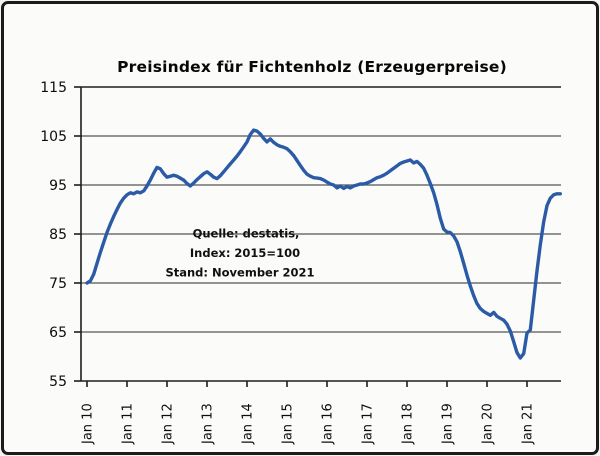  I want to click on source-annotation-line-3: Stand: November 2021, so click(239, 273).